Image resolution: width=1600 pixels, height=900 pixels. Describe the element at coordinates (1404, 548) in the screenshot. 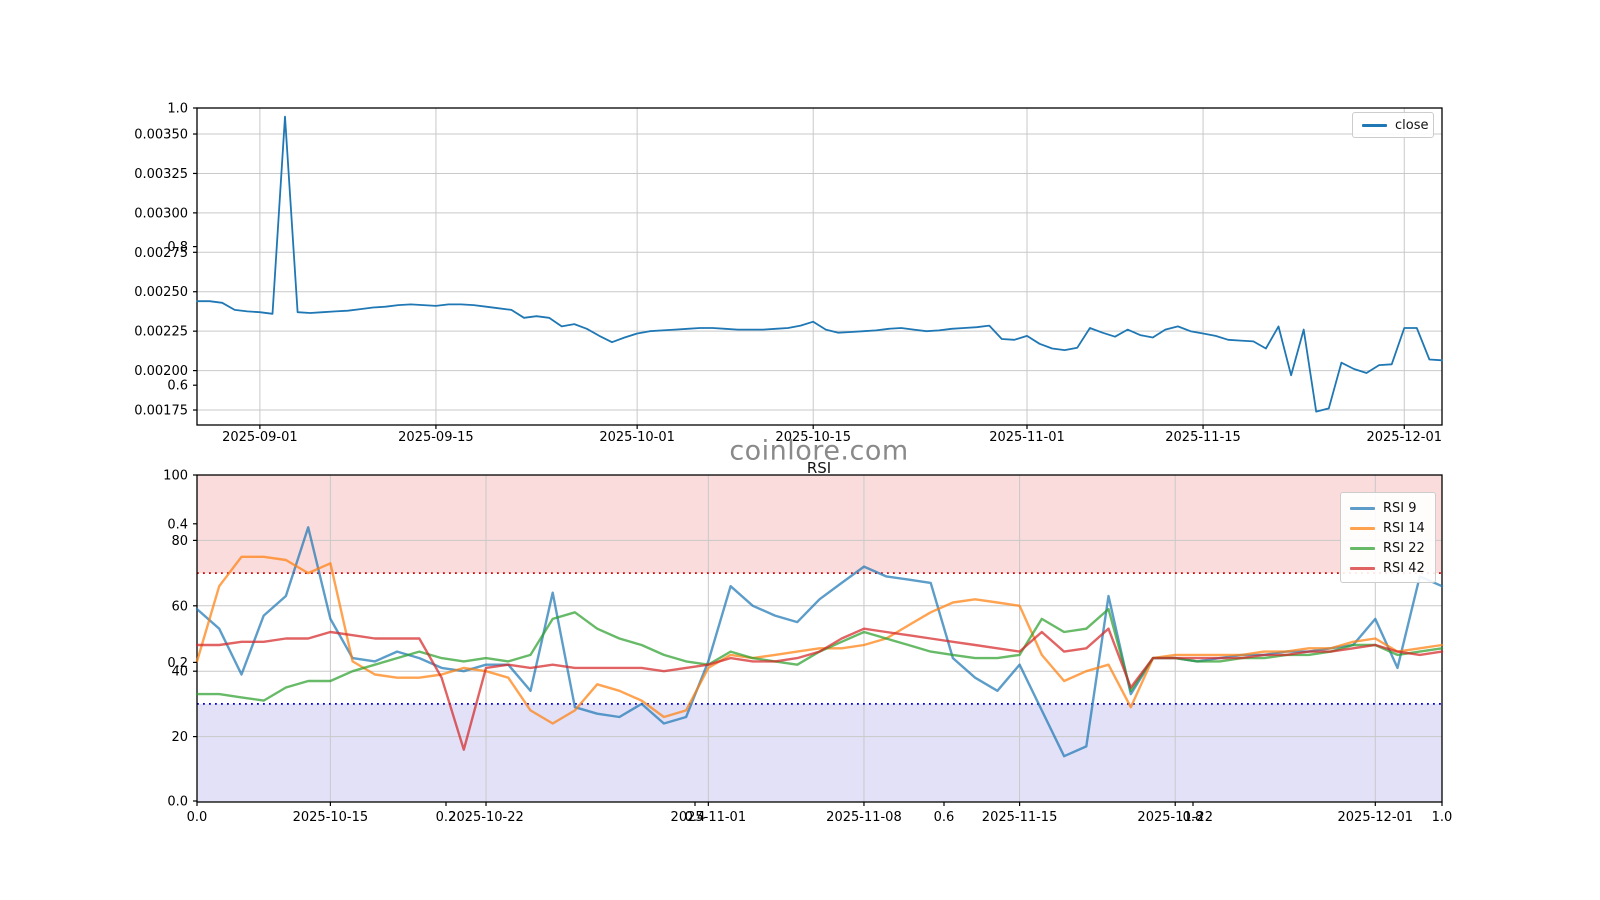

I see `rsi-22-legend-label: RSI 22` at that location.